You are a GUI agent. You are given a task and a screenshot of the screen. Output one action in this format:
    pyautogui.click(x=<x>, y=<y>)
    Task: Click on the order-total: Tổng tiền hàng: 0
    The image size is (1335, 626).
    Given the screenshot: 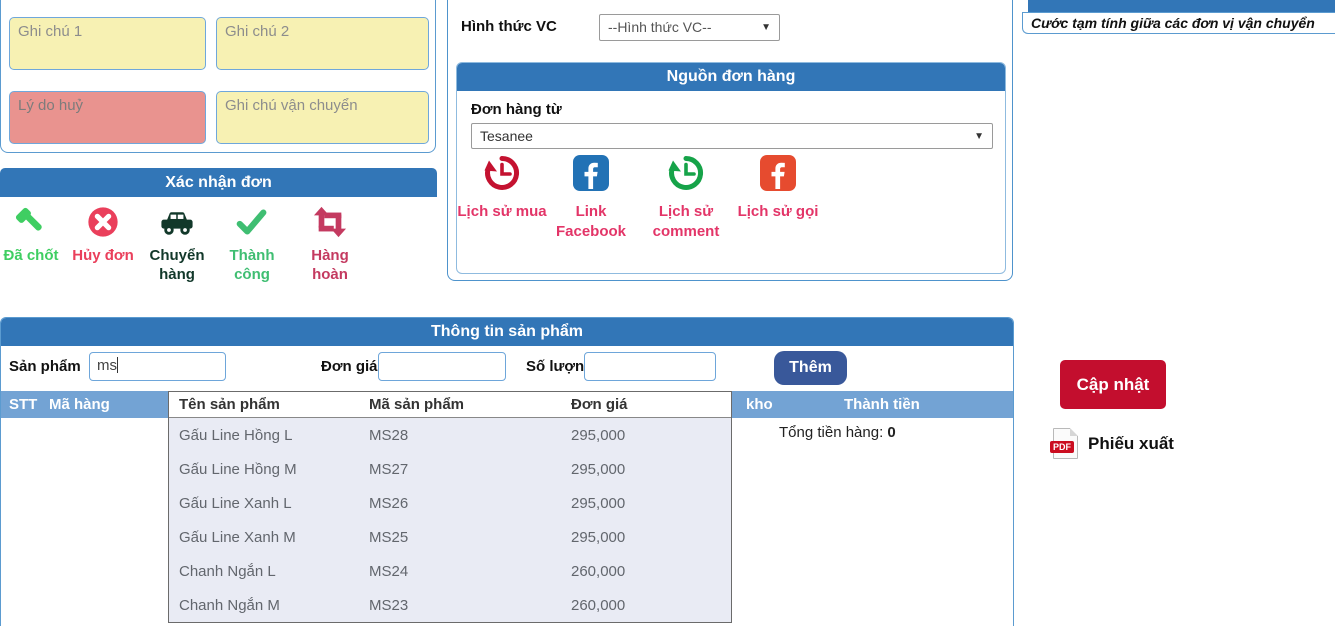 What is the action you would take?
    pyautogui.click(x=837, y=432)
    